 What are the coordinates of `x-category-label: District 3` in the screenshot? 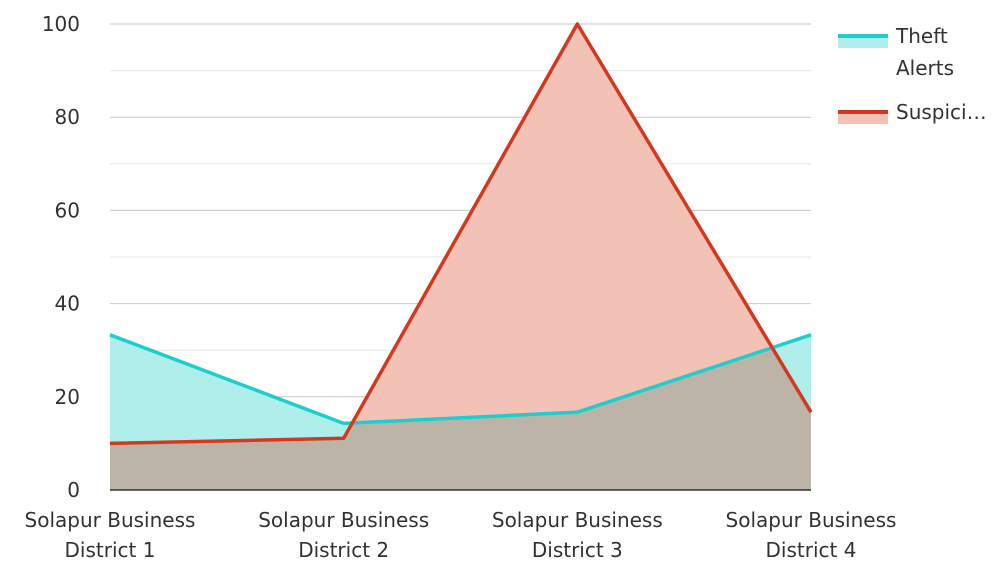 It's located at (577, 550).